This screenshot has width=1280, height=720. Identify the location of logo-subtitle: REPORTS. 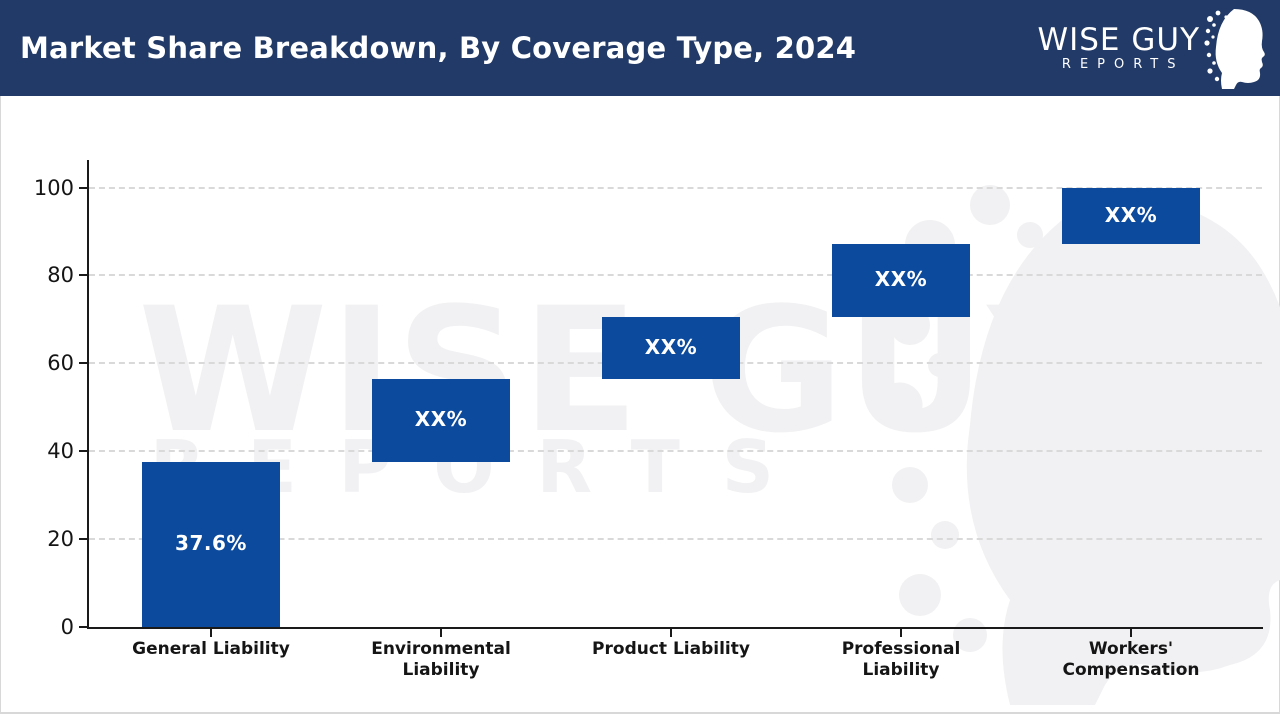
(1123, 64).